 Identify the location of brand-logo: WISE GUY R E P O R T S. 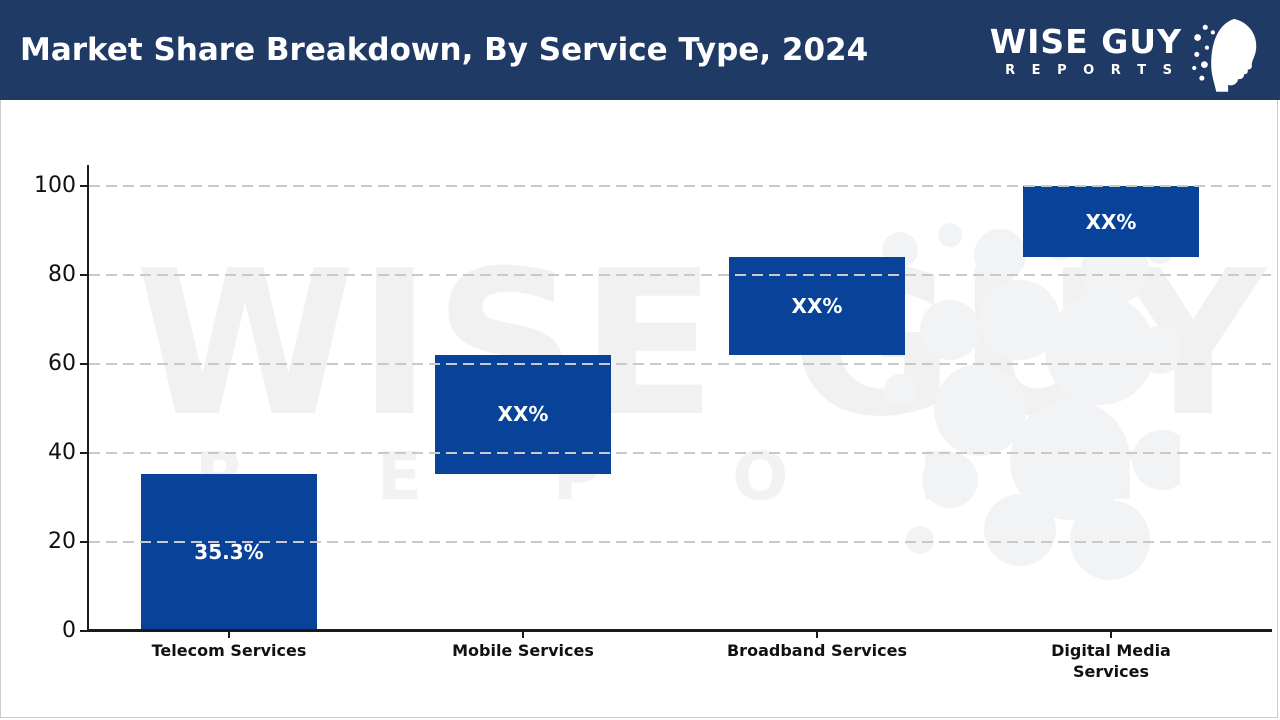
(1128, 50).